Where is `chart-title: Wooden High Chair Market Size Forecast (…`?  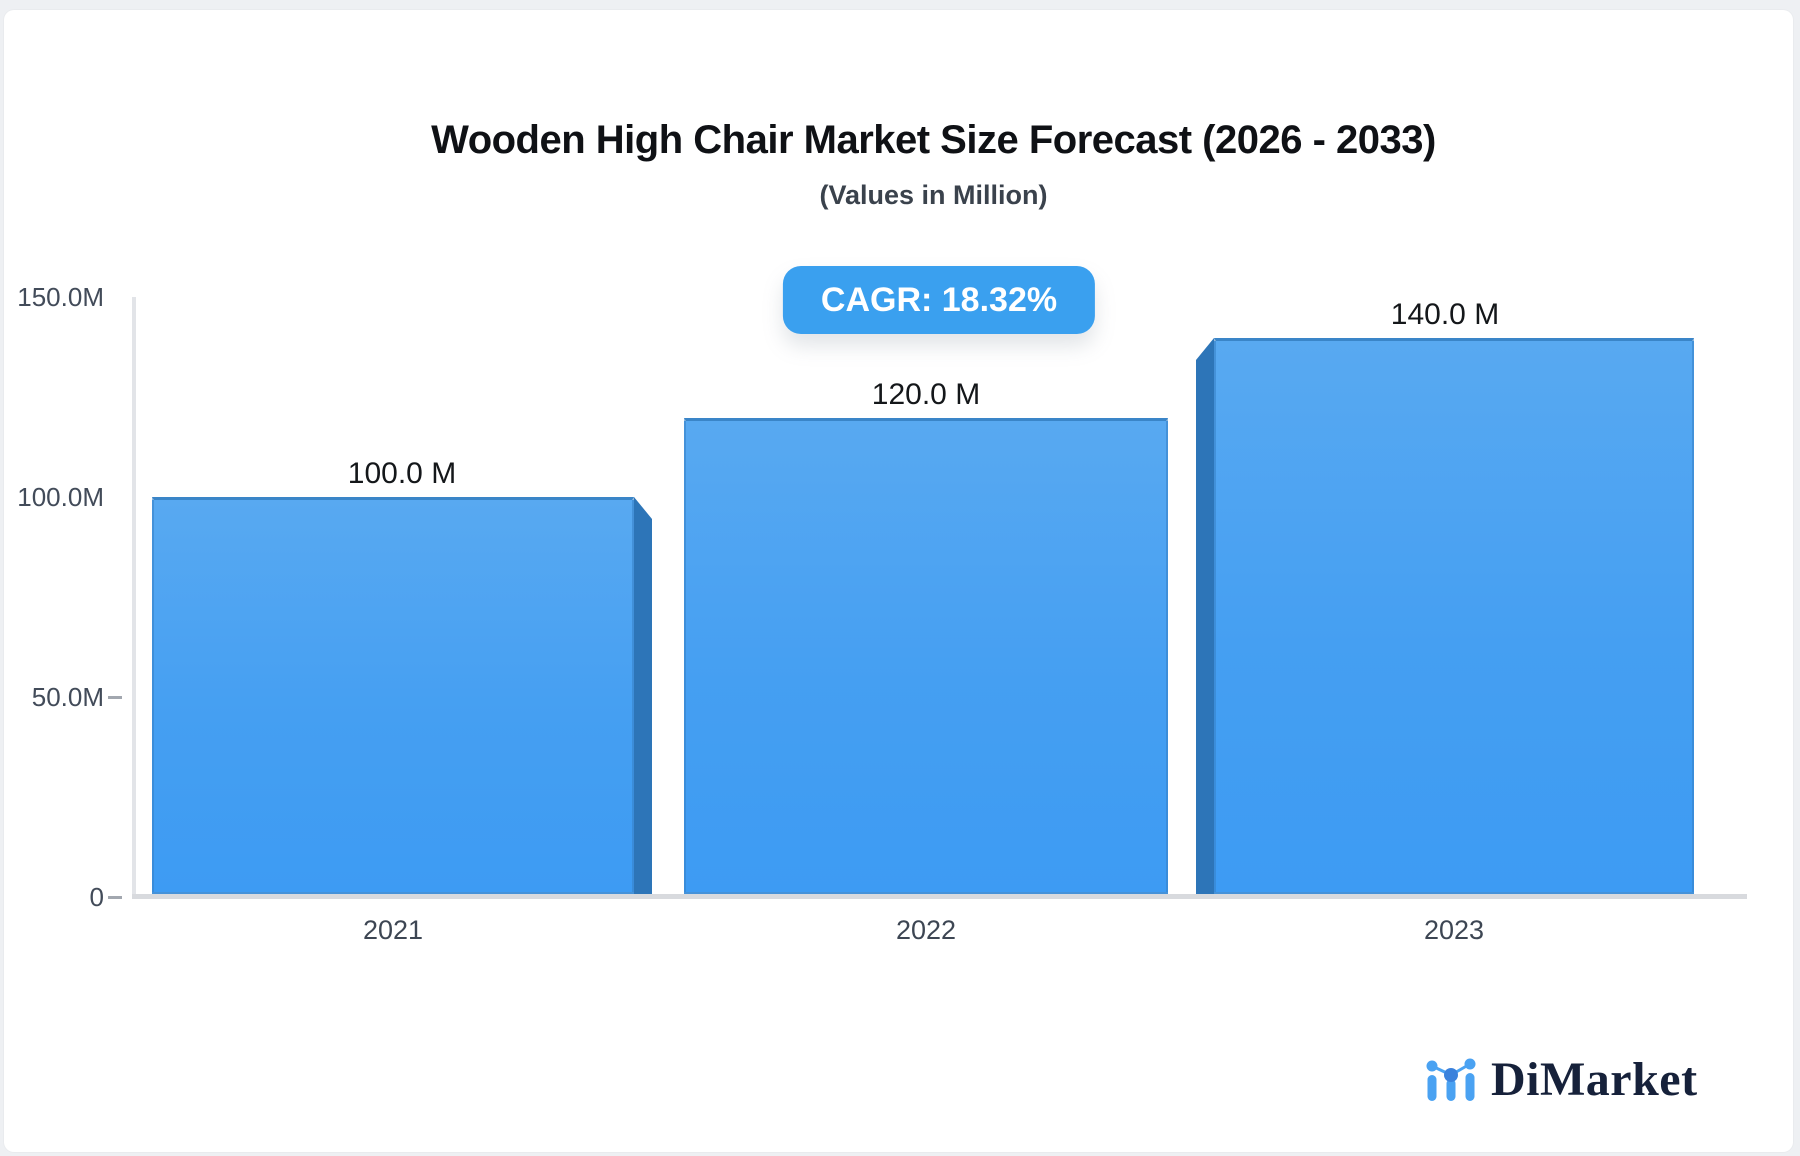
chart-title: Wooden High Chair Market Size Forecast (… is located at coordinates (933, 140).